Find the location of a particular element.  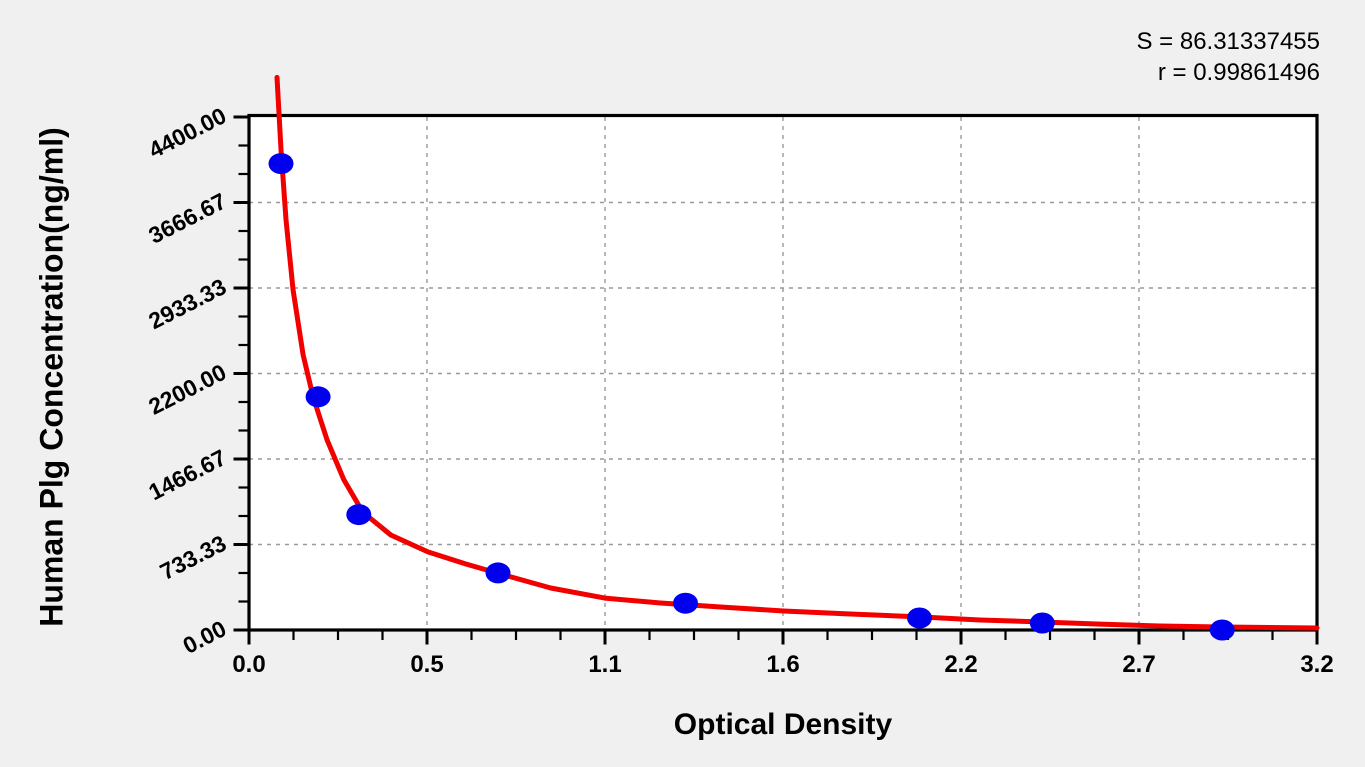

x-tick-label: 0.5 is located at coordinates (426, 664).